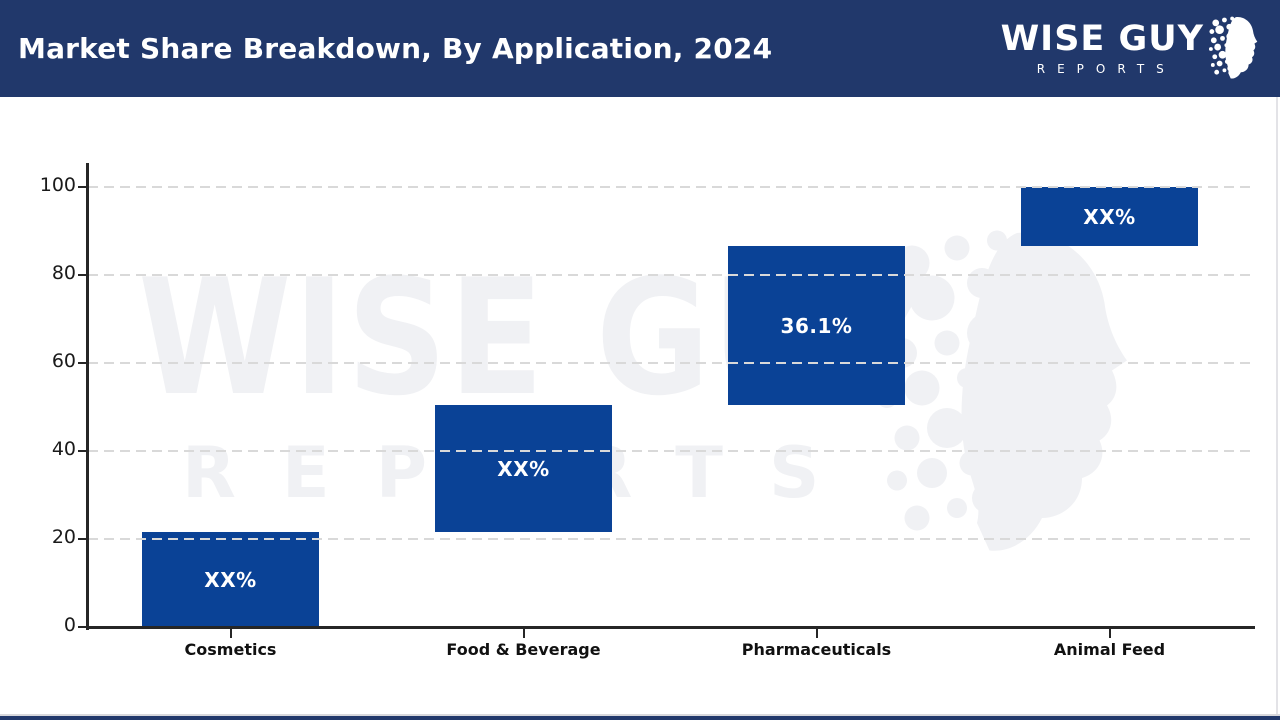 The image size is (1280, 720). I want to click on right-border-line, so click(1277, 406).